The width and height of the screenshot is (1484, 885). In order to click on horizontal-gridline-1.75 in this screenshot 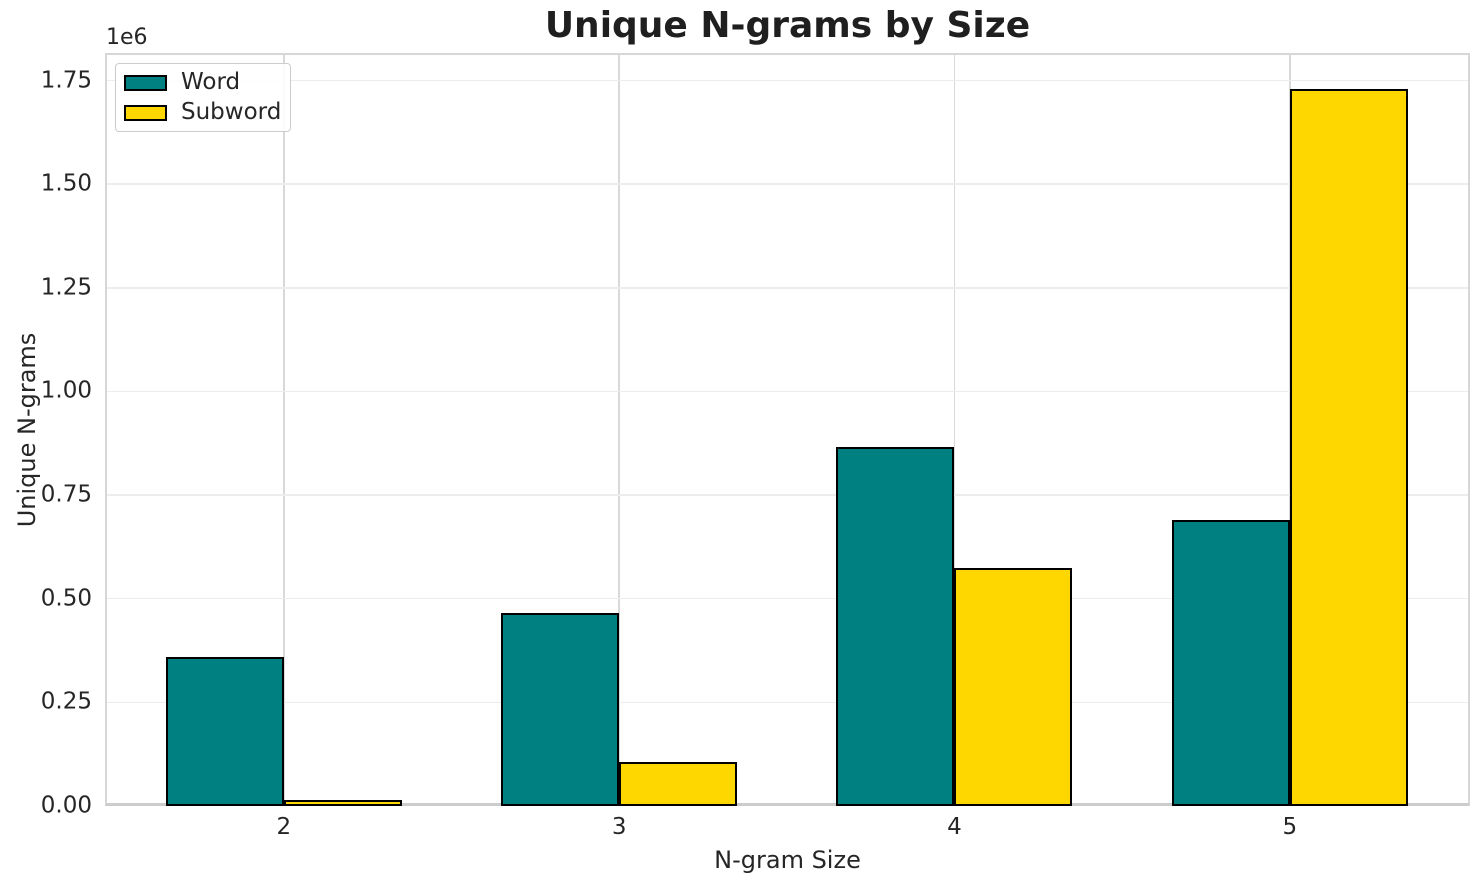, I will do `click(787, 80)`.